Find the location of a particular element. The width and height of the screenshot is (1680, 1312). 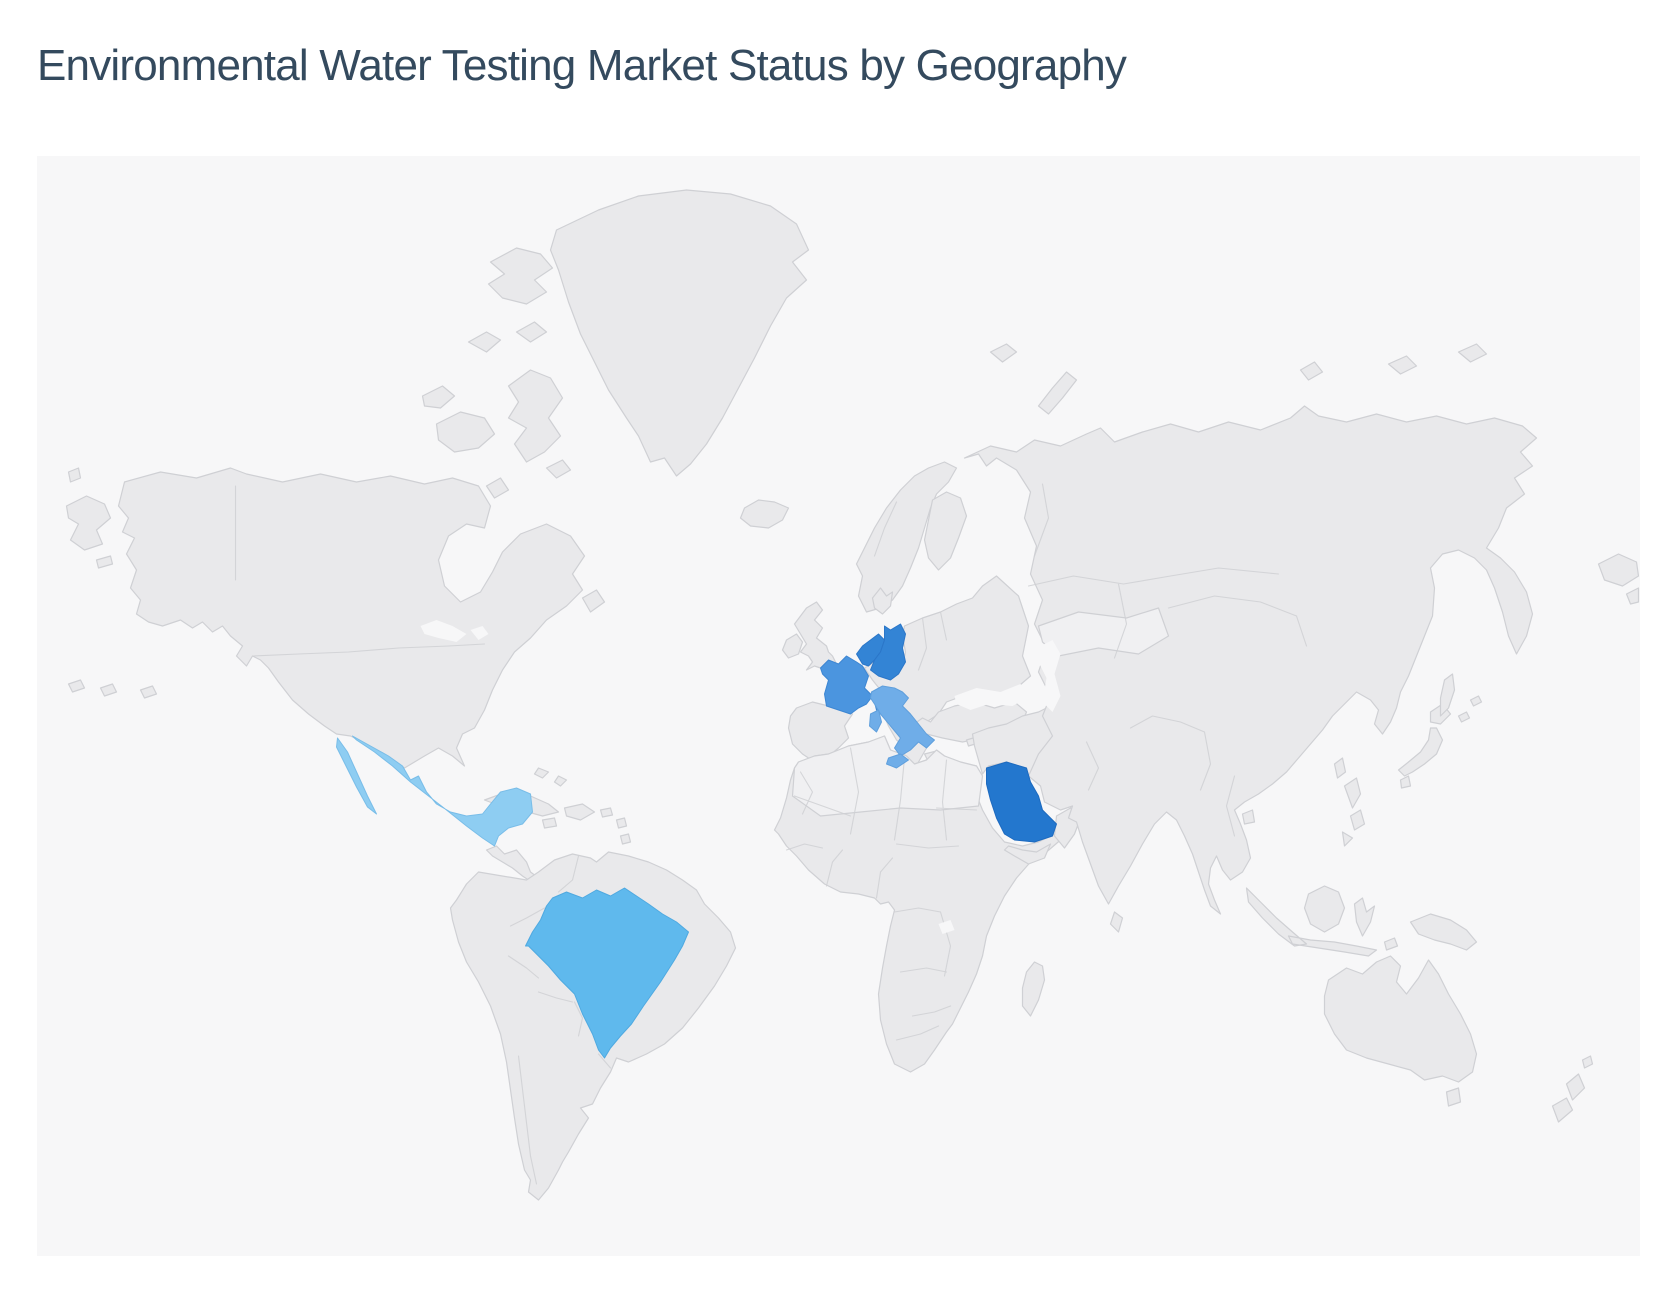

caspian-sea is located at coordinates (1049, 675).